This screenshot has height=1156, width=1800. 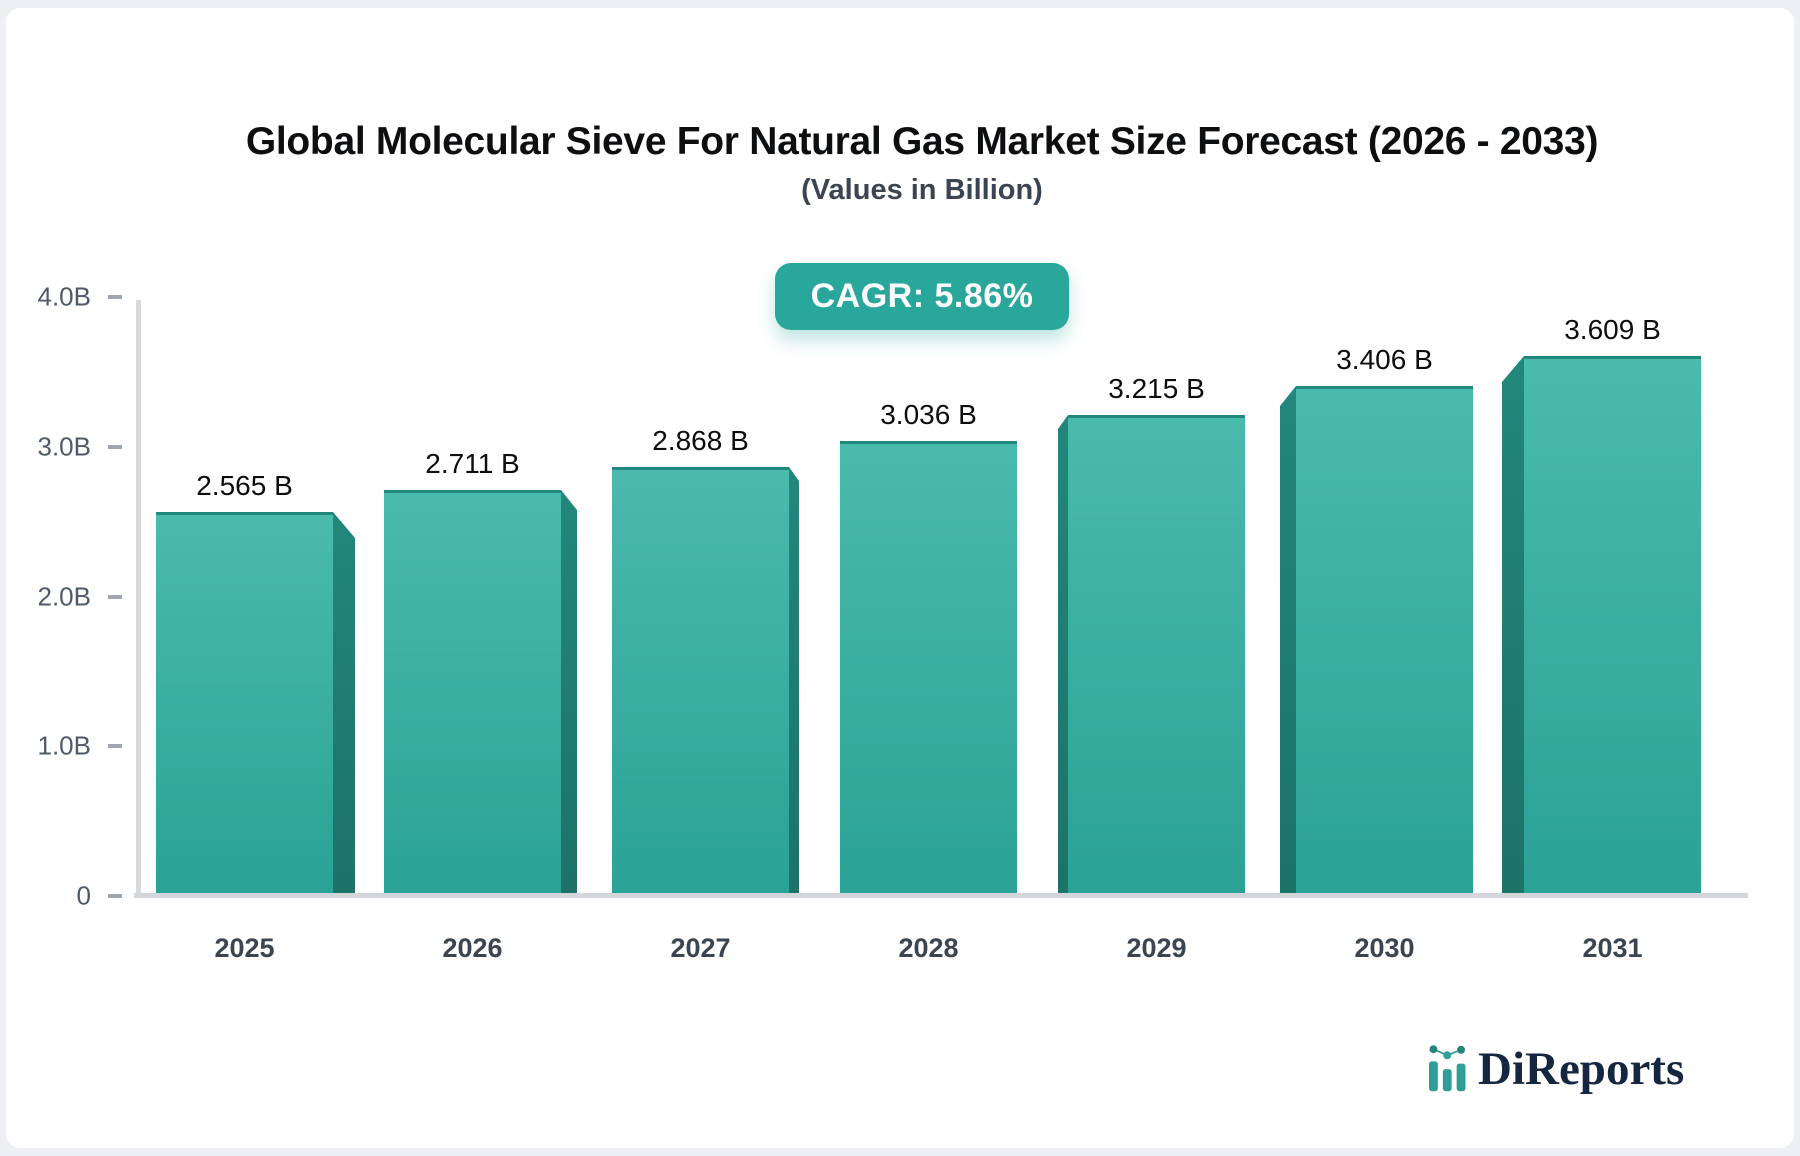 I want to click on cagr-badge-row: CAGR: 5.86%, so click(x=922, y=296).